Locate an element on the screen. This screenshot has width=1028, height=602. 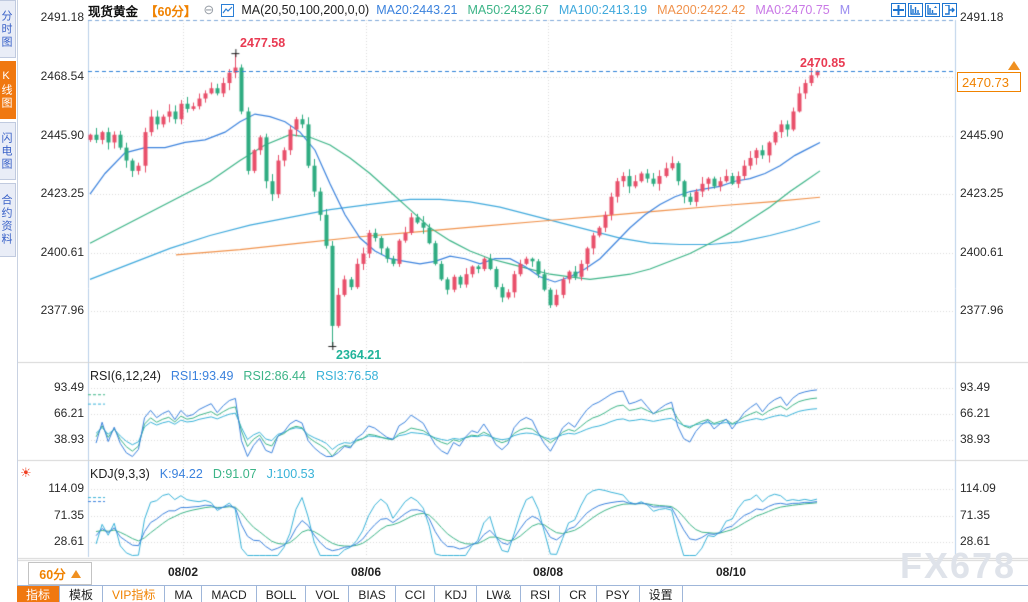
tab-设置: 设置 is located at coordinates (661, 594).